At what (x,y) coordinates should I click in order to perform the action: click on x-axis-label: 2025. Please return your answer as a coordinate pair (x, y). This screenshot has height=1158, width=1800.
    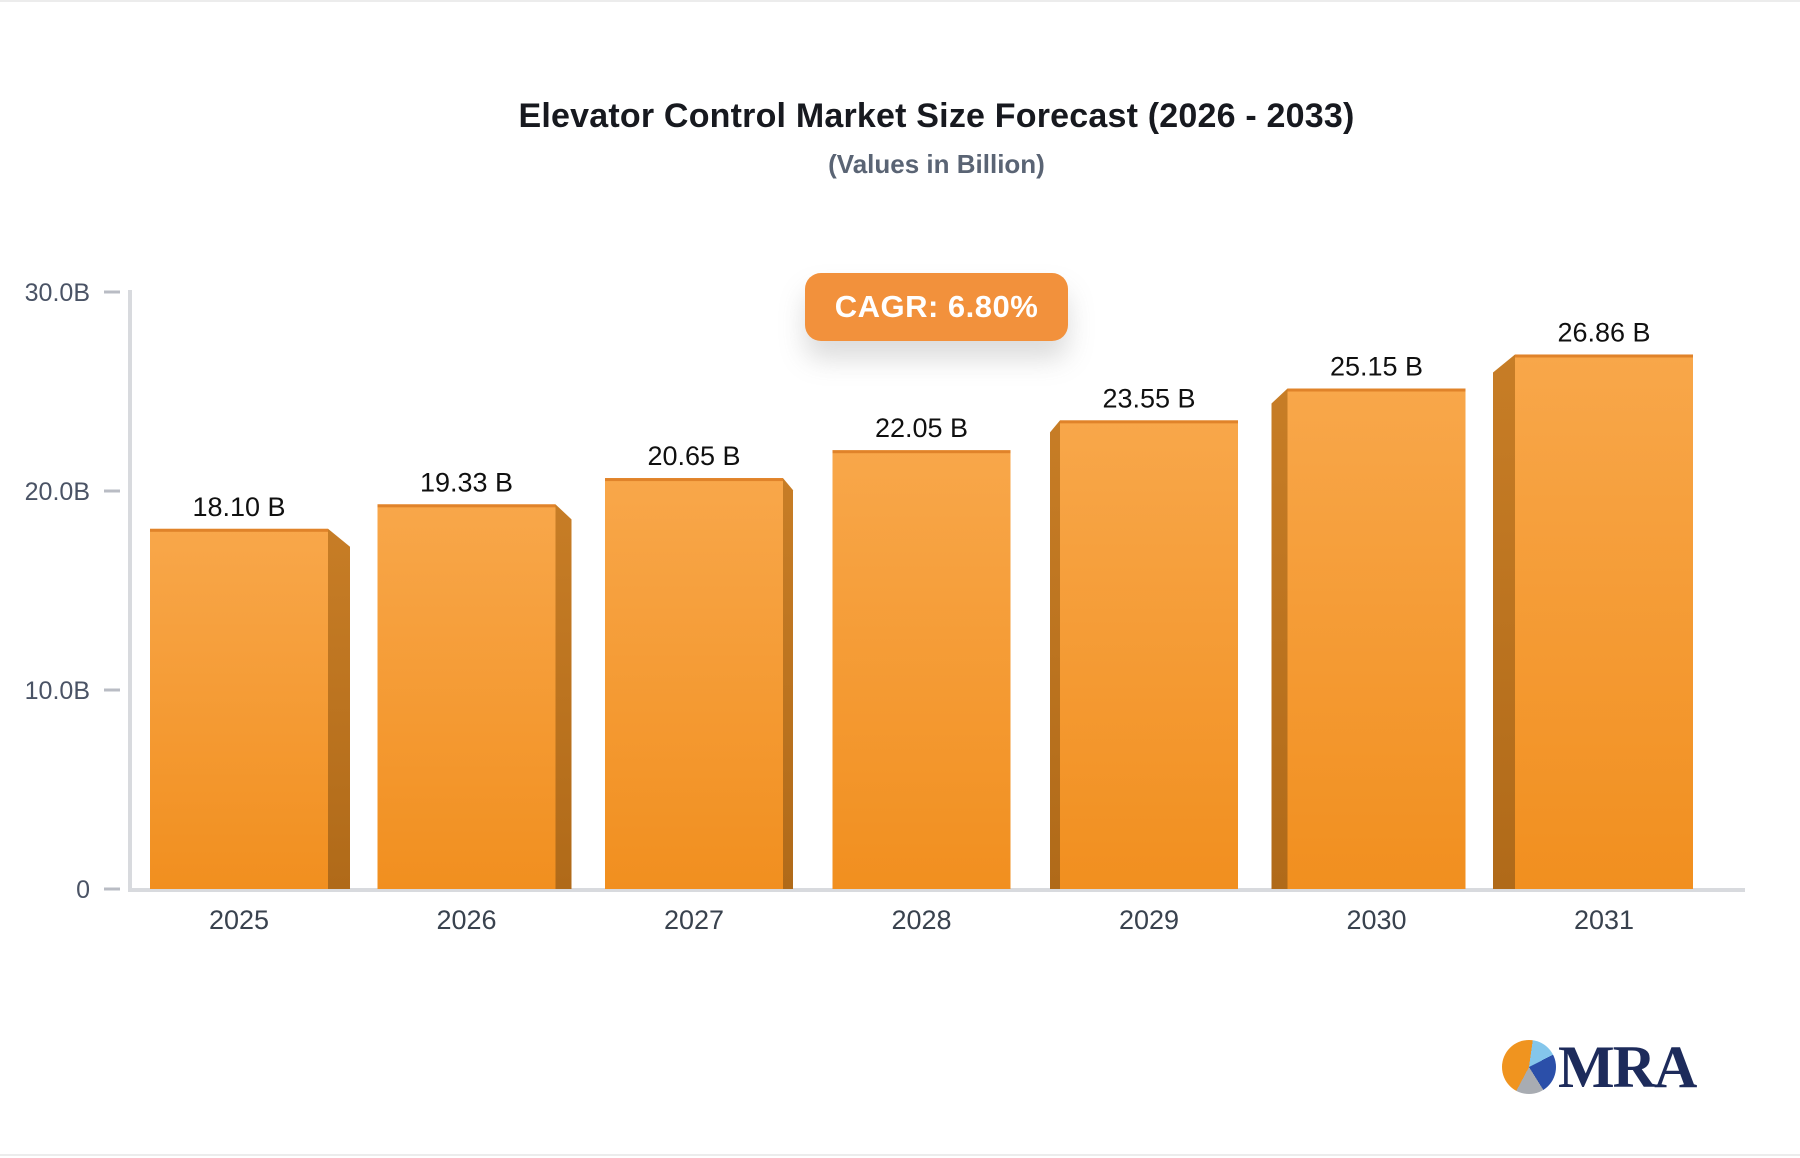
    Looking at the image, I should click on (239, 920).